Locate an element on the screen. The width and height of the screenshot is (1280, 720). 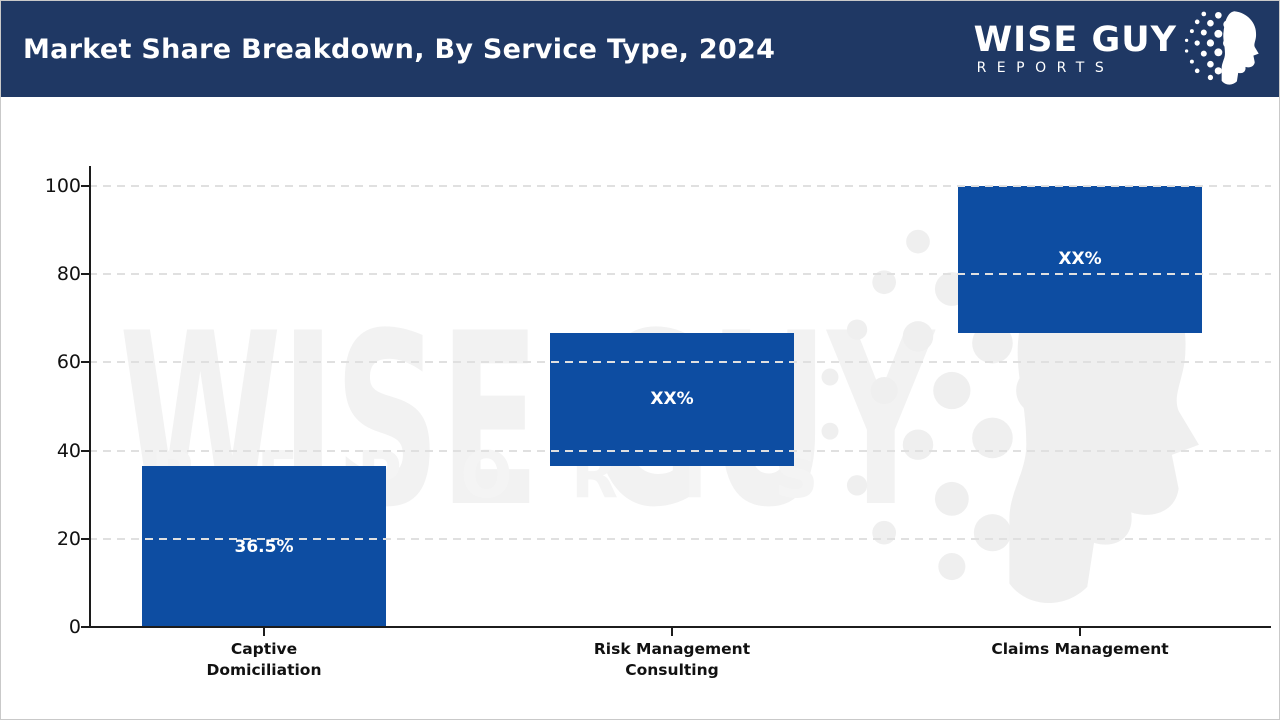
x-axis-spine is located at coordinates (680, 627).